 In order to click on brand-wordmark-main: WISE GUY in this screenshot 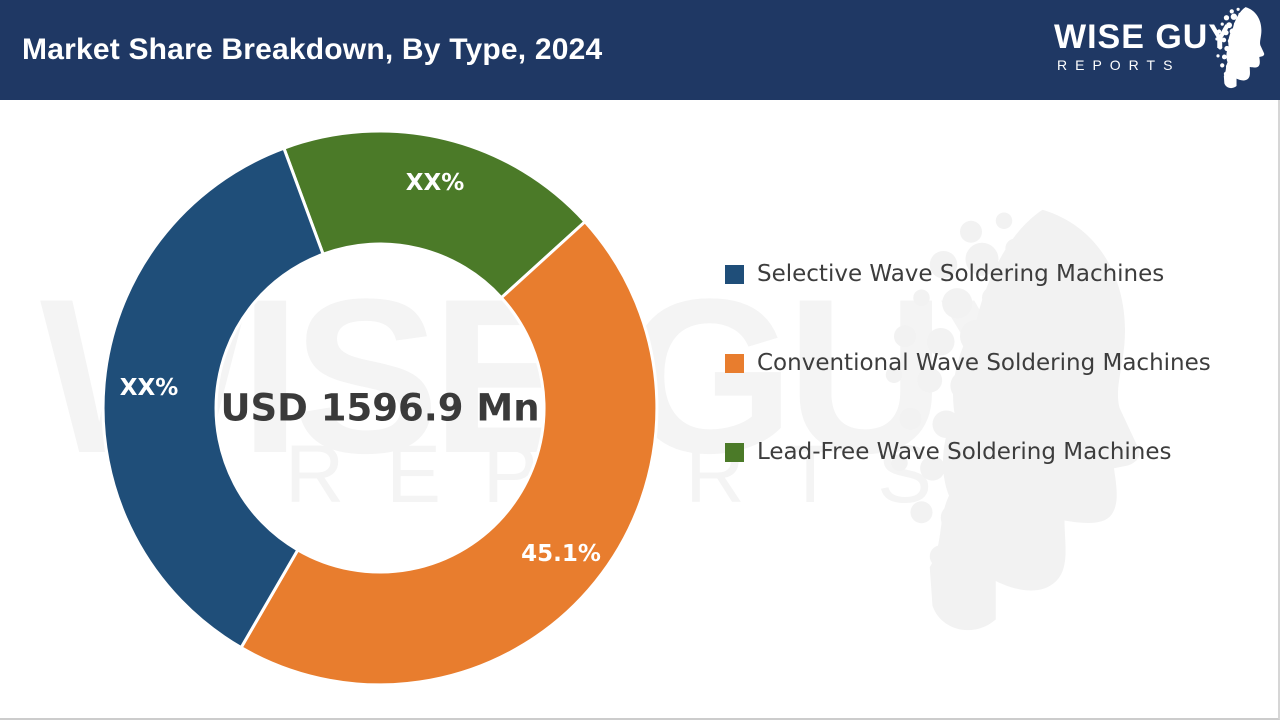, I will do `click(1143, 37)`.